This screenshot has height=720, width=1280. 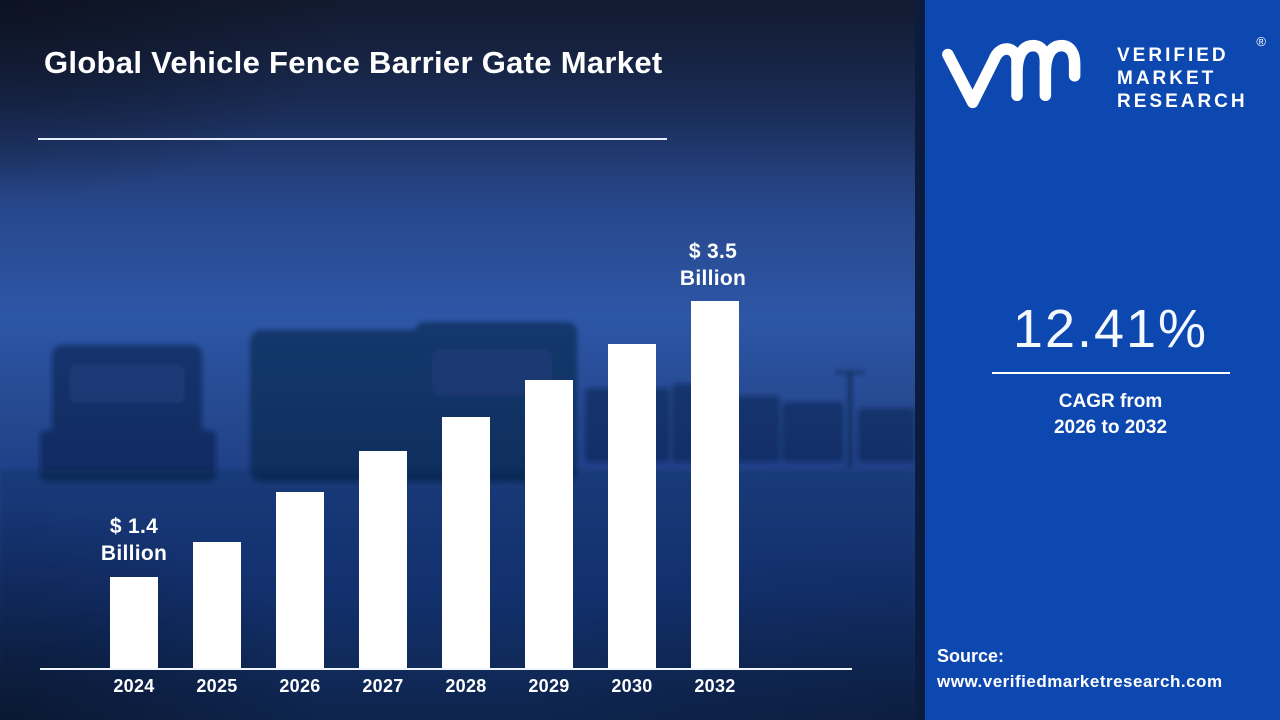 What do you see at coordinates (352, 139) in the screenshot?
I see `title-underline` at bounding box center [352, 139].